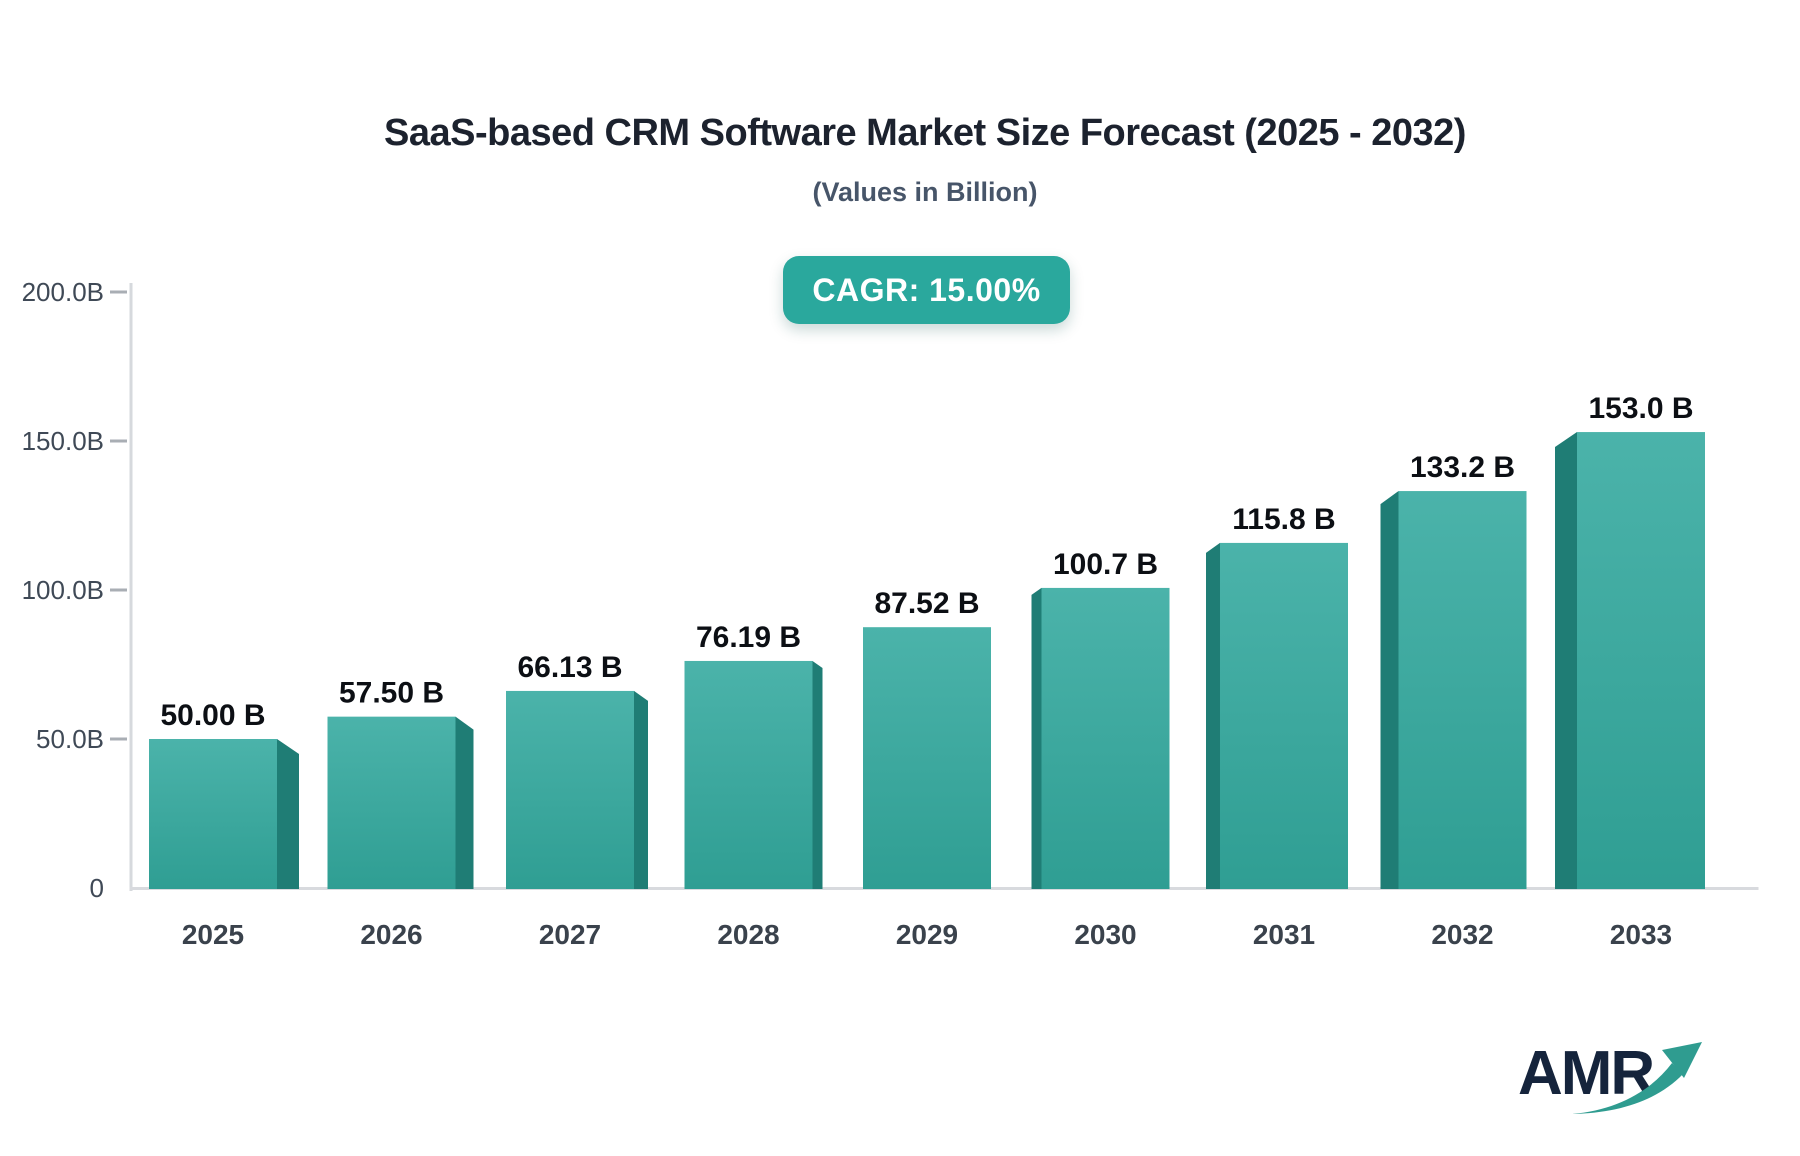  What do you see at coordinates (925, 192) in the screenshot?
I see `chart-subtitle: (Values in Billion)` at bounding box center [925, 192].